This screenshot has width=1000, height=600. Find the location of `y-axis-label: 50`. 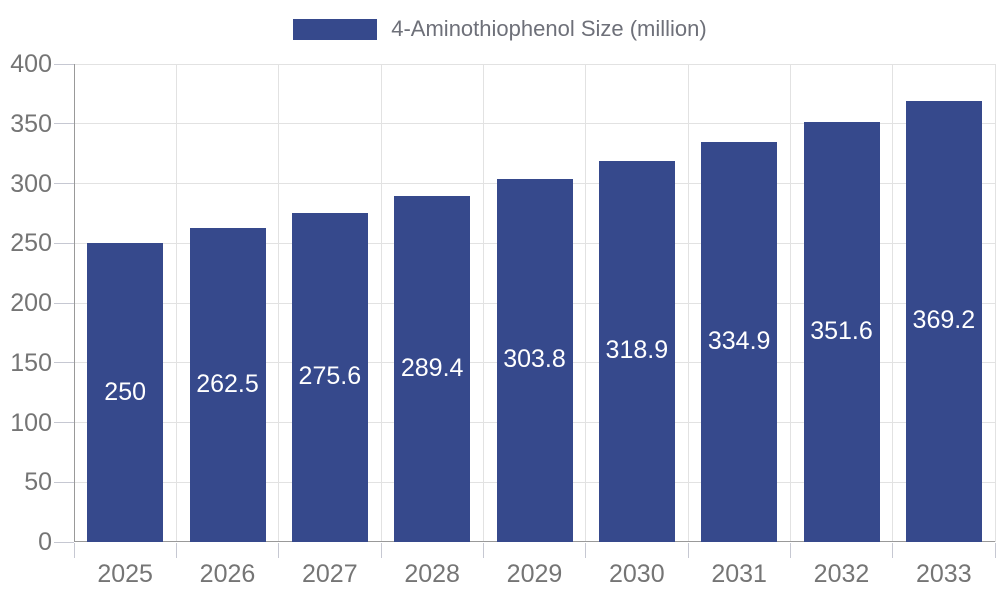

y-axis-label: 50 is located at coordinates (38, 482).